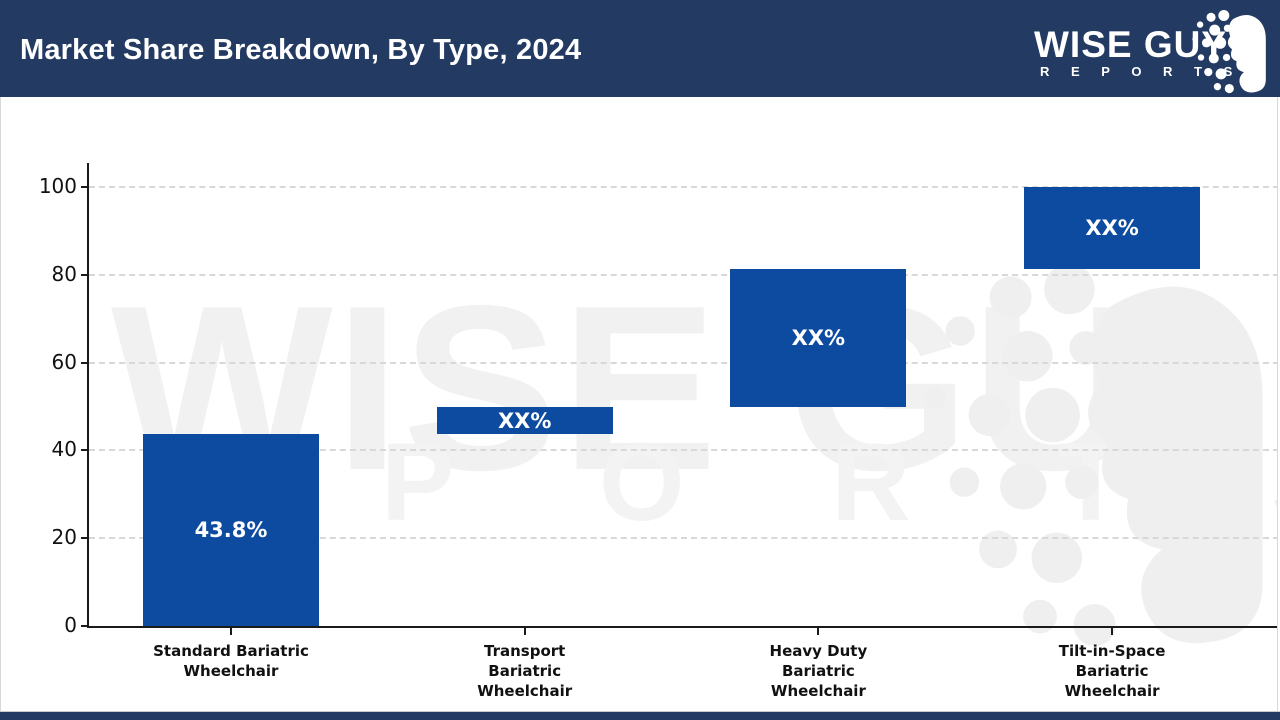 This screenshot has width=1280, height=720. What do you see at coordinates (640, 716) in the screenshot?
I see `footer-bar` at bounding box center [640, 716].